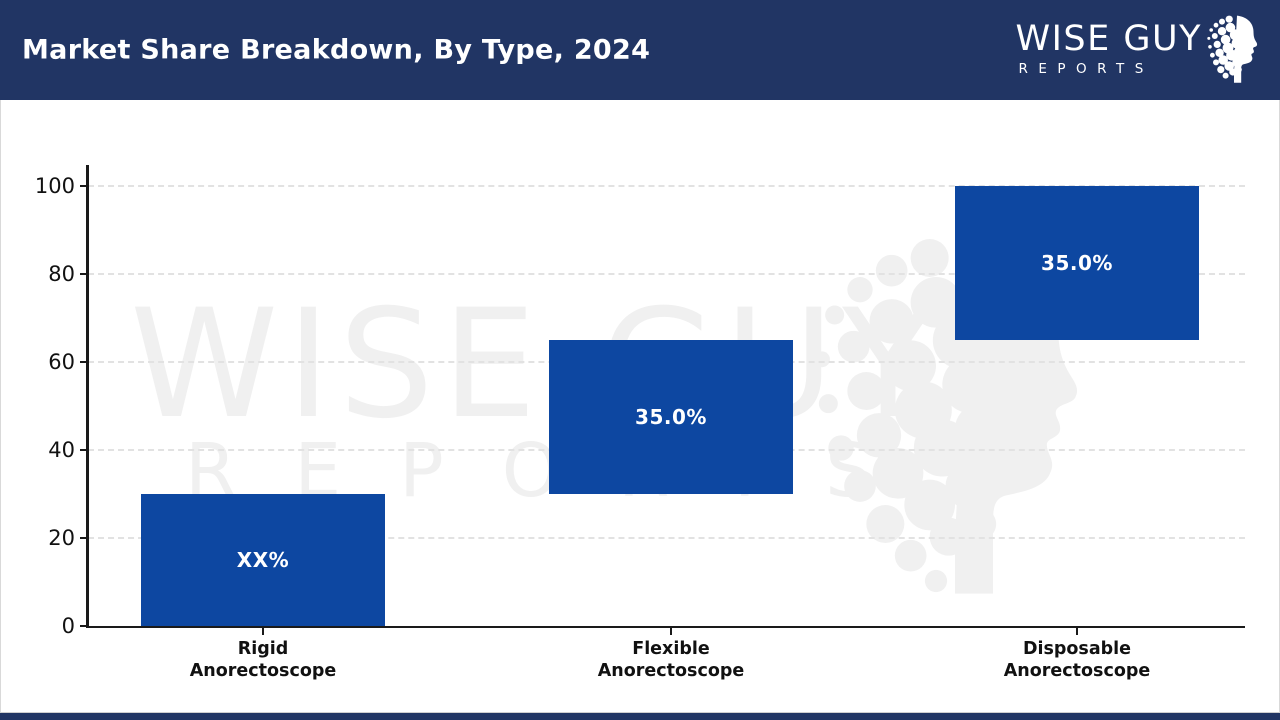 The image size is (1280, 720). I want to click on y-tick-label: 0, so click(68, 626).